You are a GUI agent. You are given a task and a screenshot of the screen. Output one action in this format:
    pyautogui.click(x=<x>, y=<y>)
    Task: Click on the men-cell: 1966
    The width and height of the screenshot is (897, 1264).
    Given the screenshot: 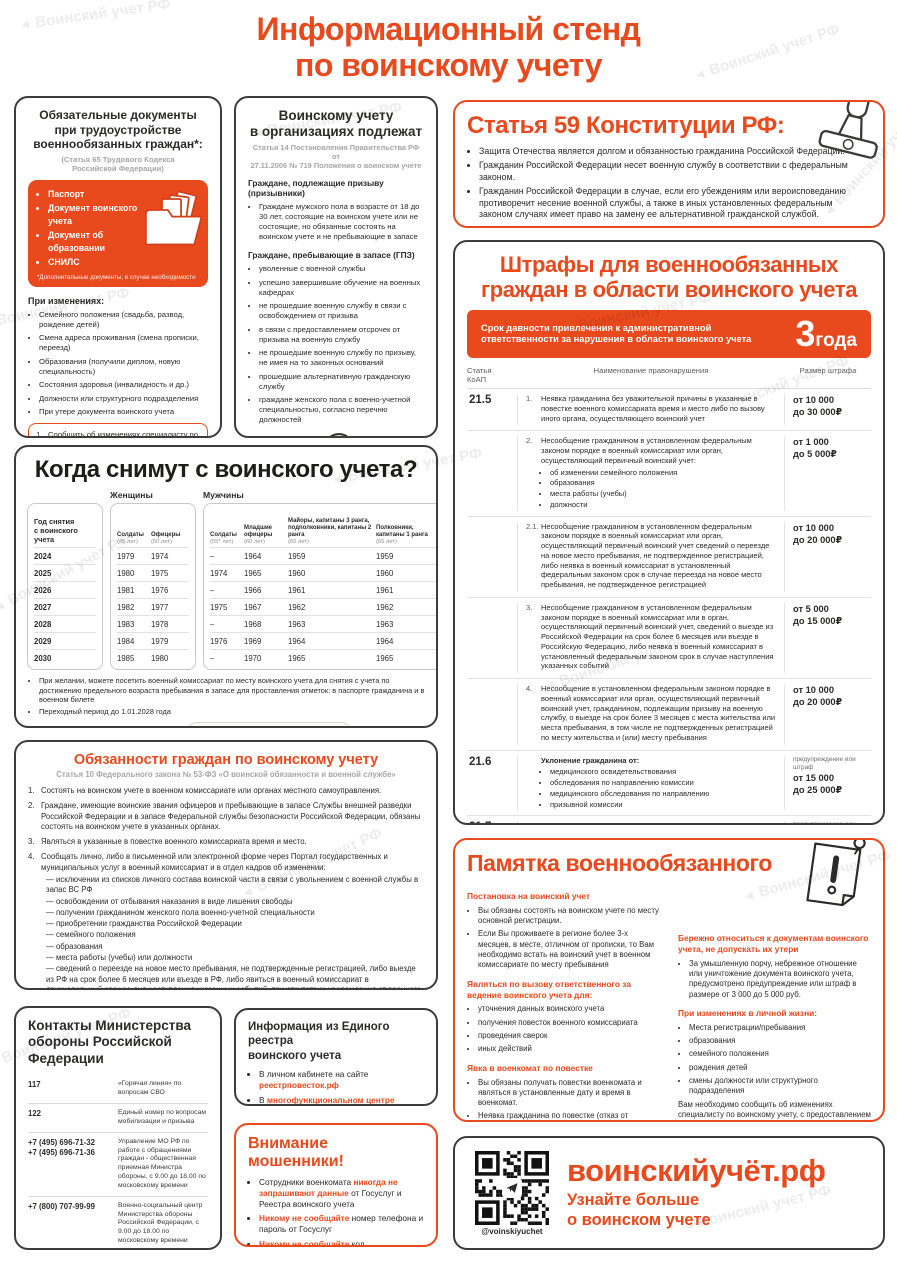 What is the action you would take?
    pyautogui.click(x=253, y=590)
    